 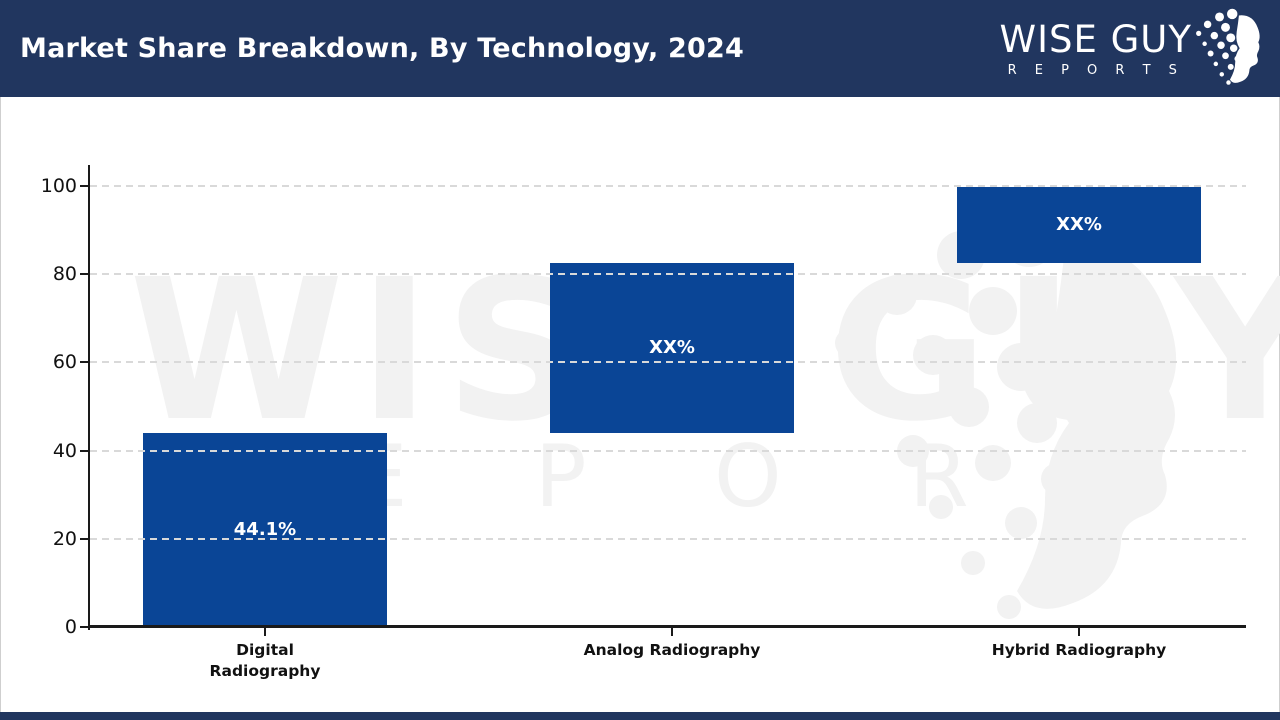 What do you see at coordinates (64, 274) in the screenshot?
I see `y-tick-label: 80` at bounding box center [64, 274].